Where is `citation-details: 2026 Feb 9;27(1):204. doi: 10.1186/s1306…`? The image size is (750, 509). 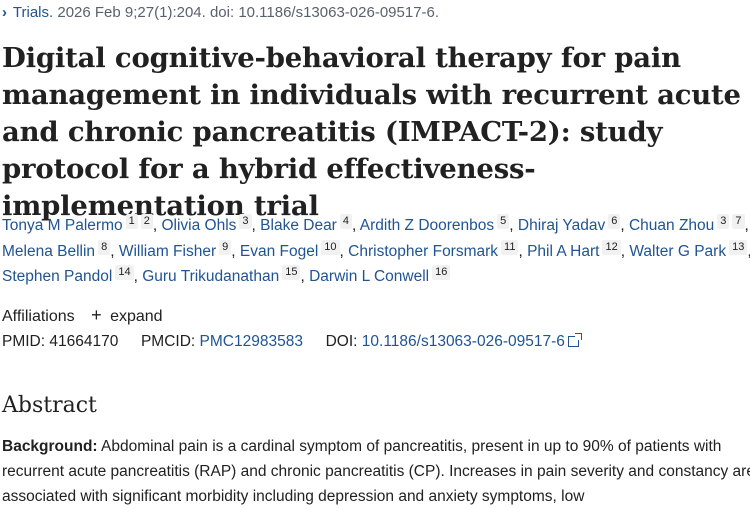
citation-details: 2026 Feb 9;27(1):204. doi: 10.1186/s1306… is located at coordinates (248, 12).